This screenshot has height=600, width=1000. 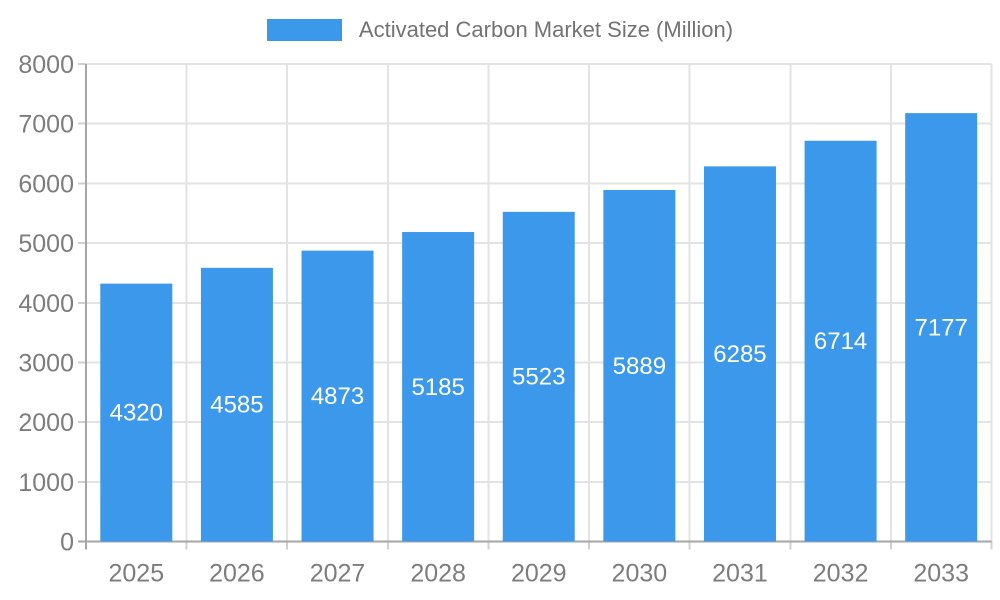 I want to click on x-tick-label: 2027, so click(x=338, y=574).